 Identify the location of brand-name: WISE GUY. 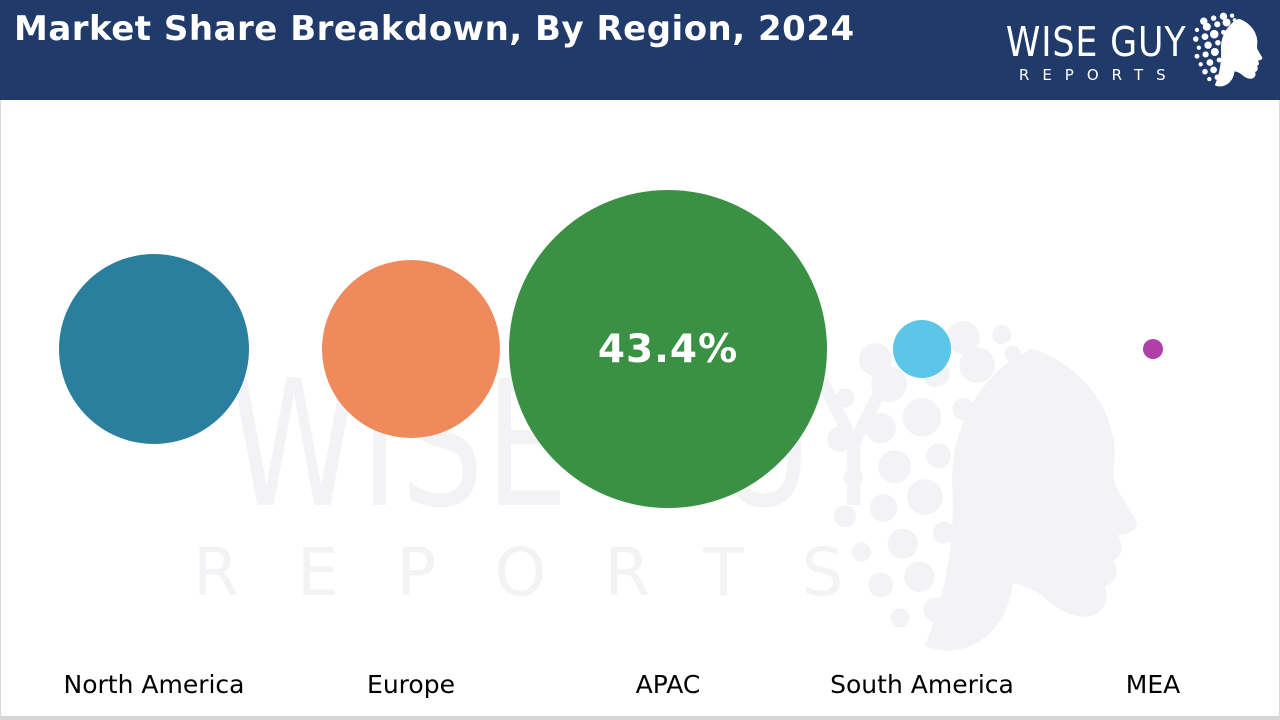
(1096, 42).